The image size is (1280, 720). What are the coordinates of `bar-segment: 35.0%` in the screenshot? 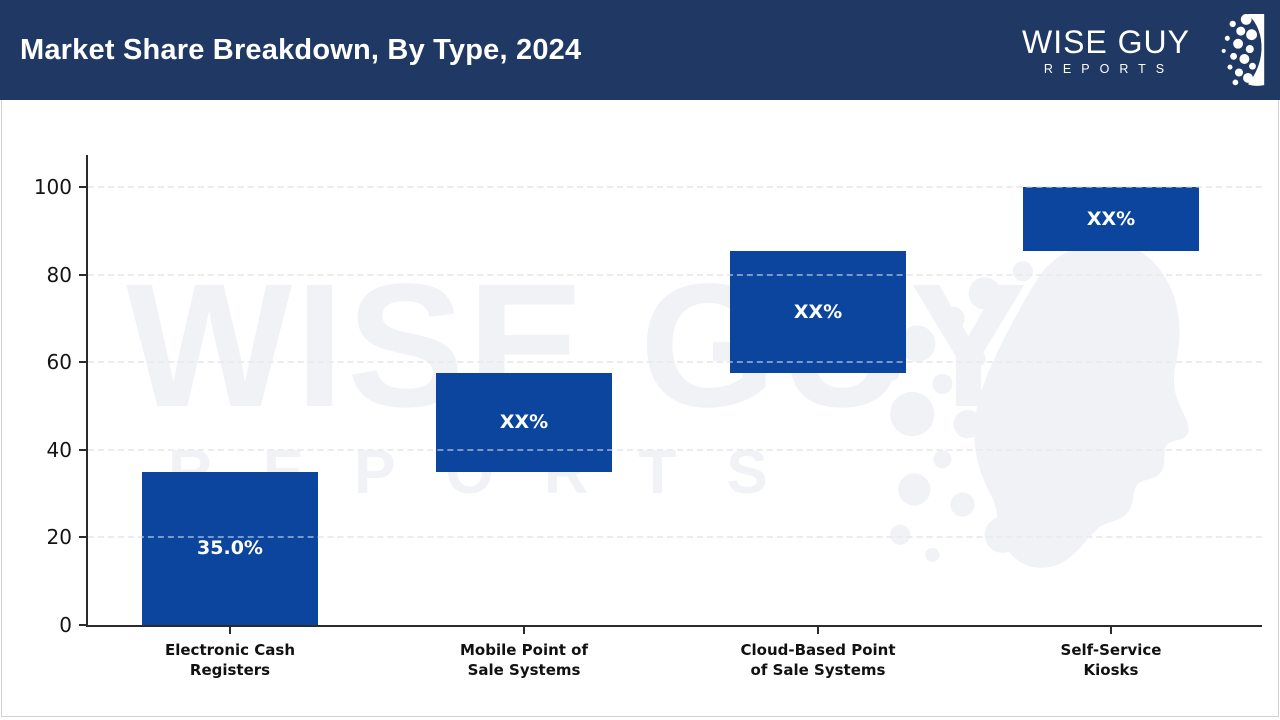 It's located at (230, 548).